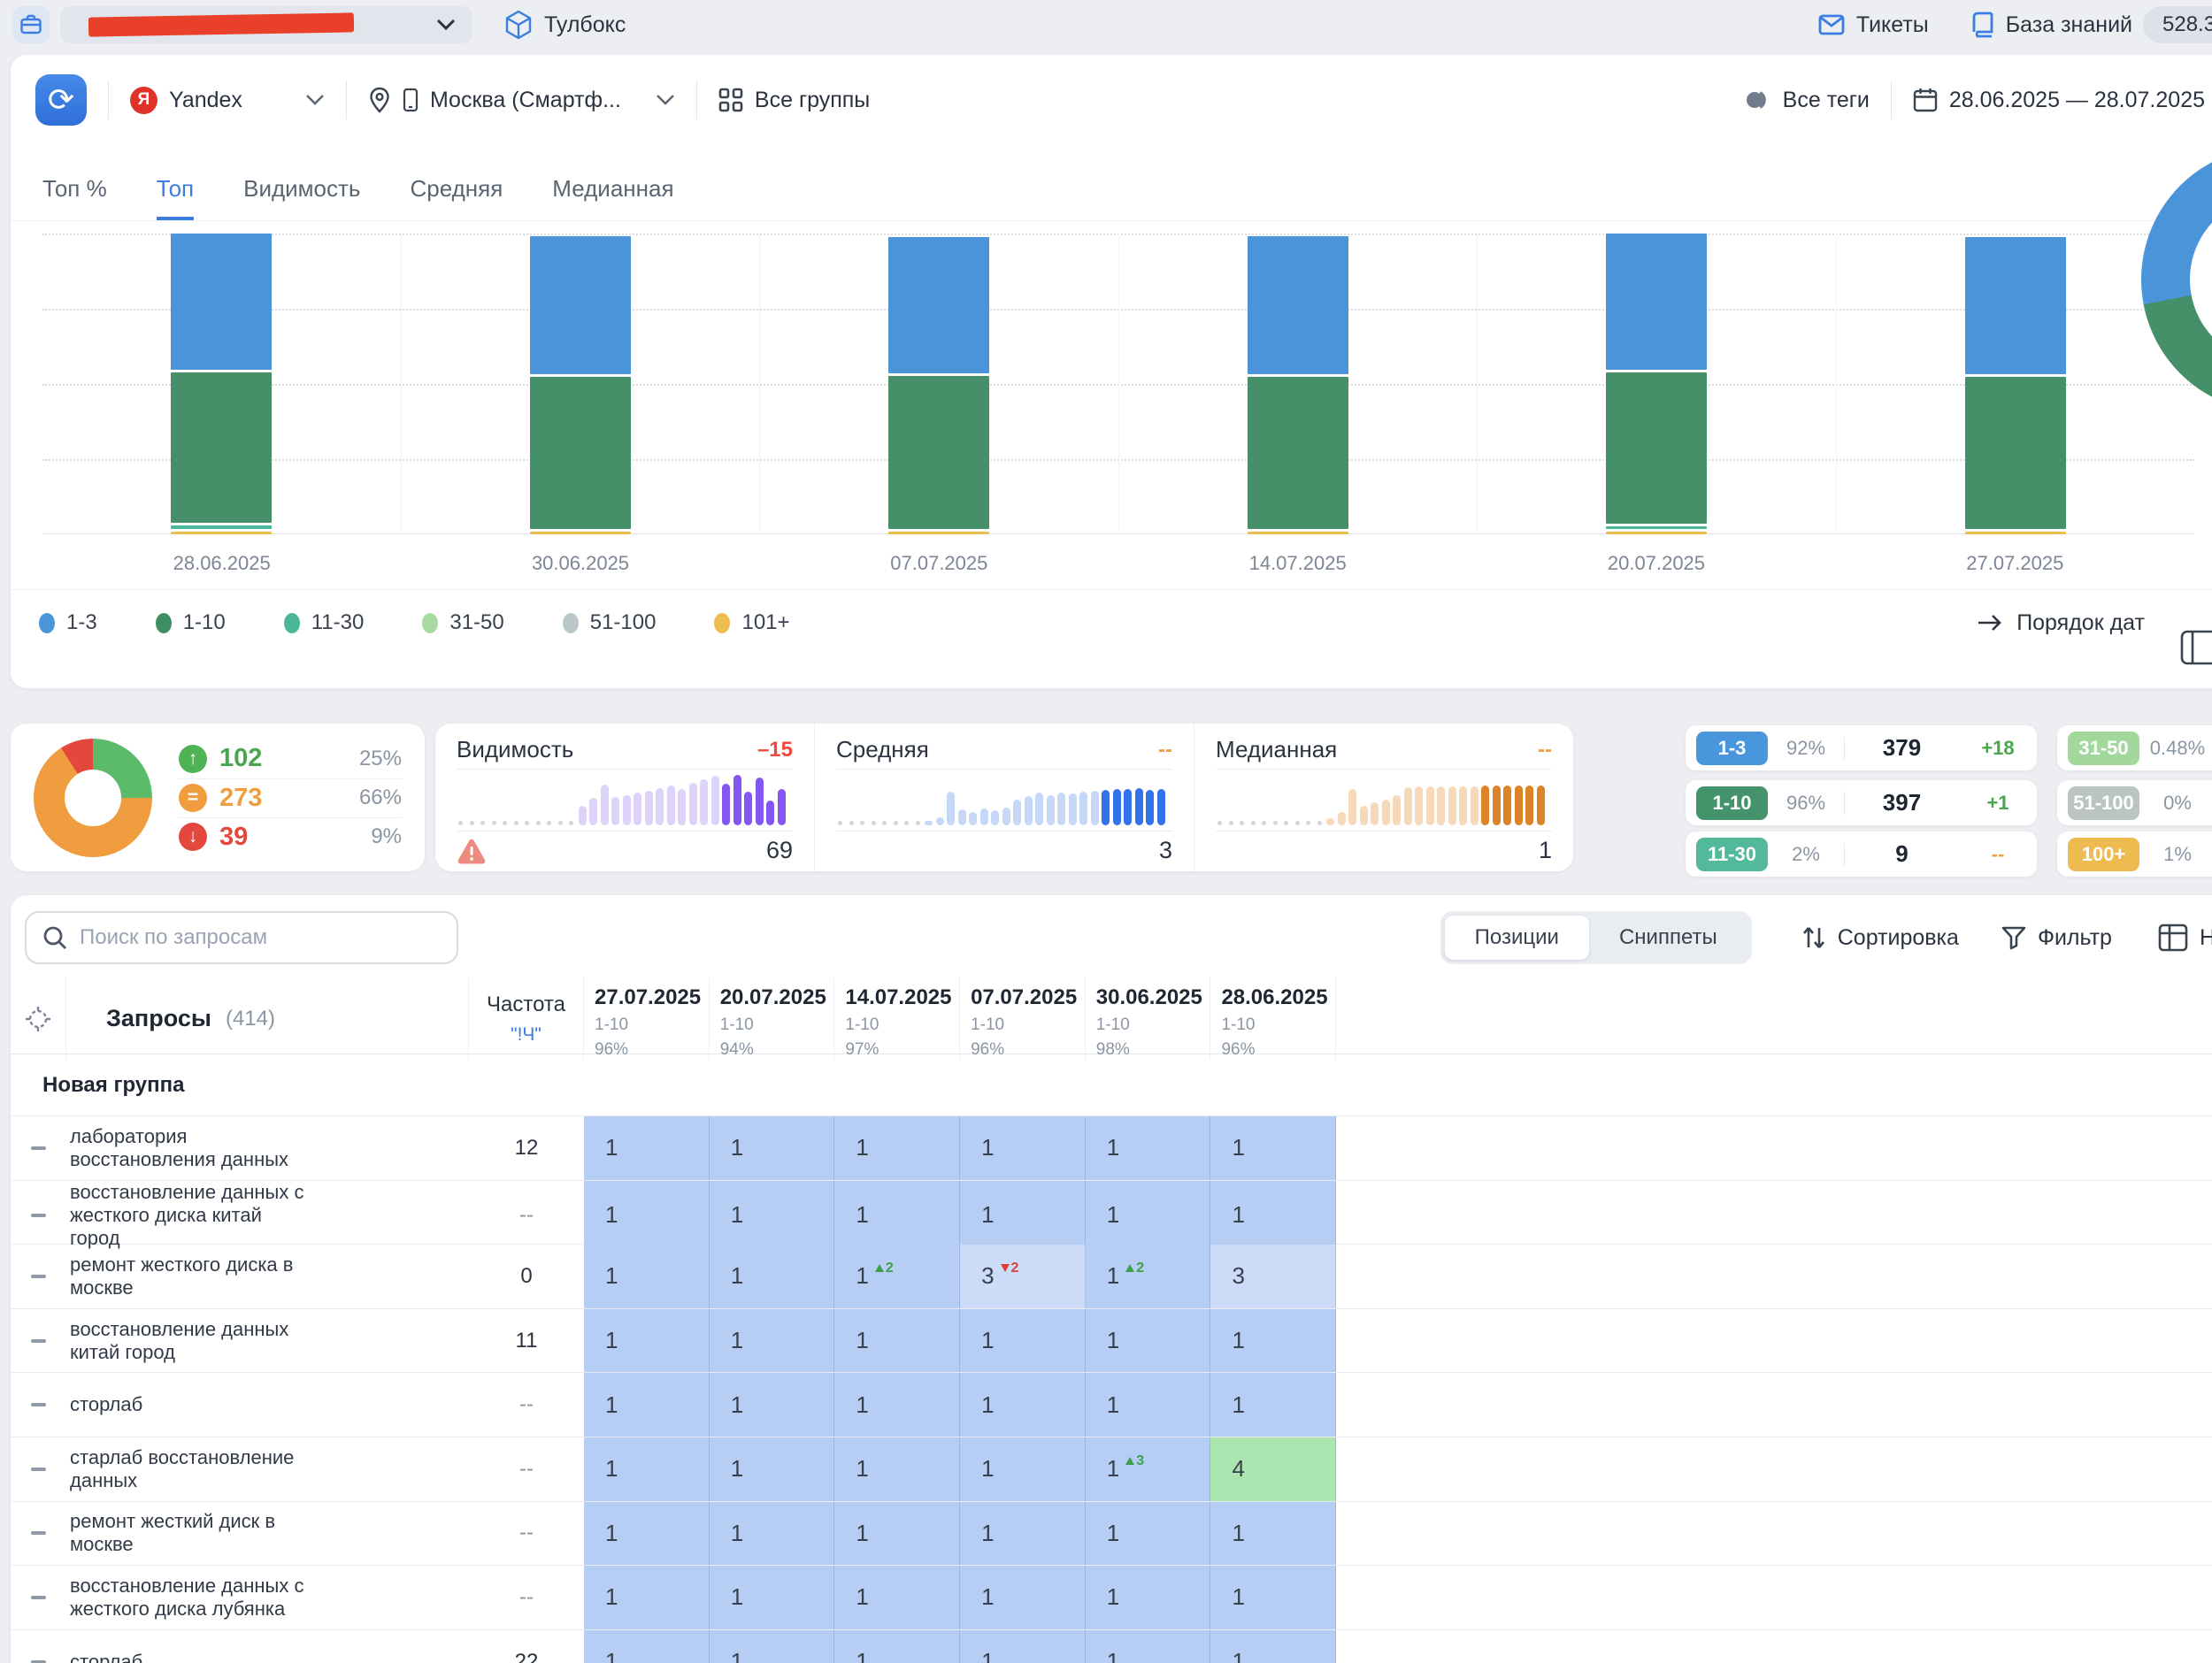 This screenshot has height=1663, width=2212. Describe the element at coordinates (2134, 855) in the screenshot. I see `top-range-chip-100+: 100+ 1%` at that location.